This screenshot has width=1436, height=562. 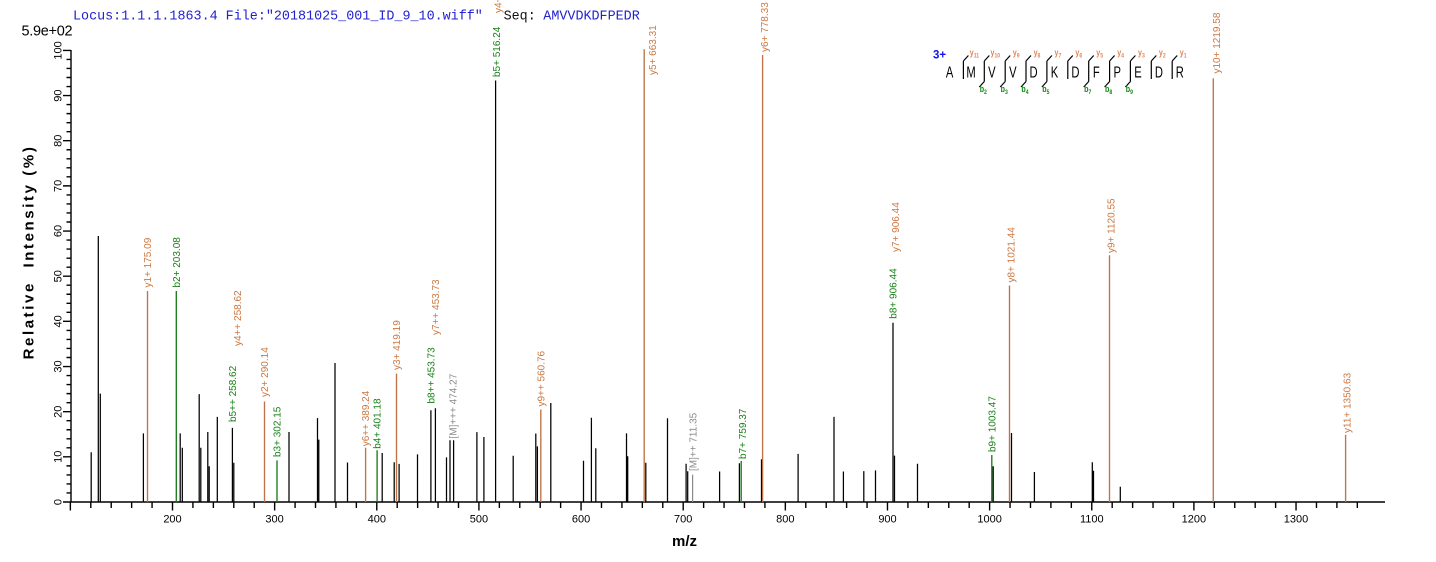 What do you see at coordinates (1088, 89) in the screenshot?
I see `svg-text: b7` at bounding box center [1088, 89].